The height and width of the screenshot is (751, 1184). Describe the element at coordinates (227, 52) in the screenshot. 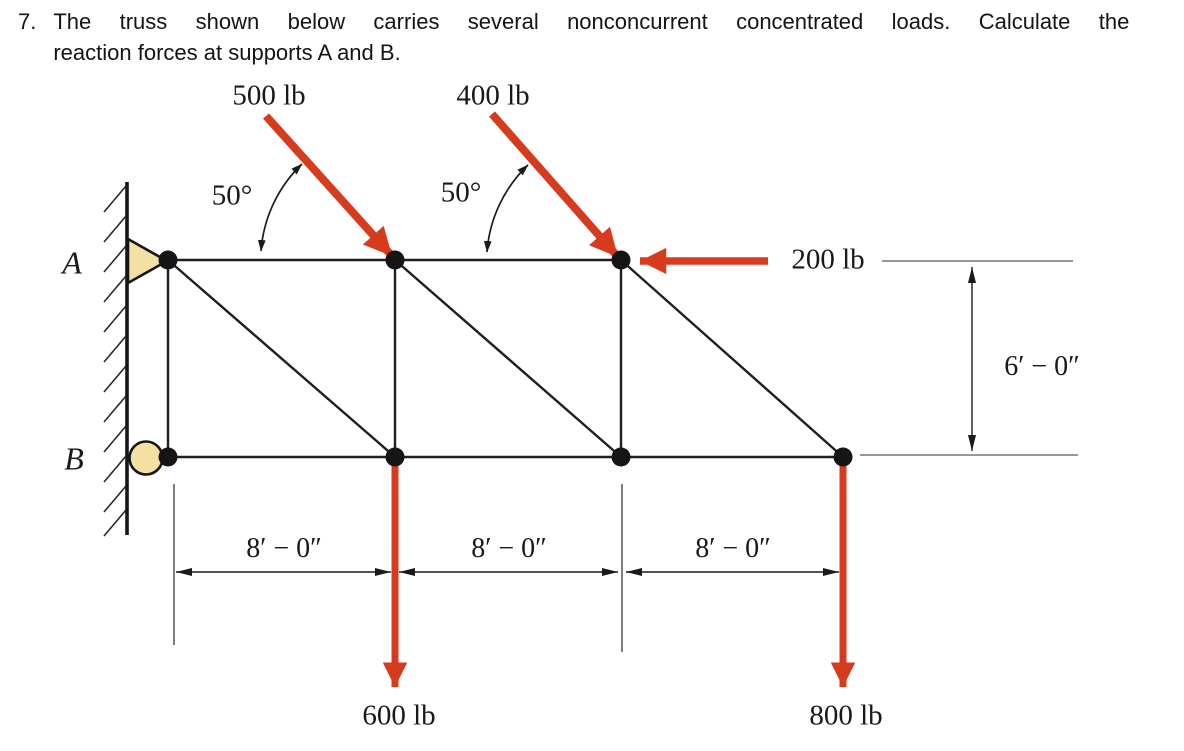

I see `problem-text-line2: reaction forces at supports A and B.` at that location.